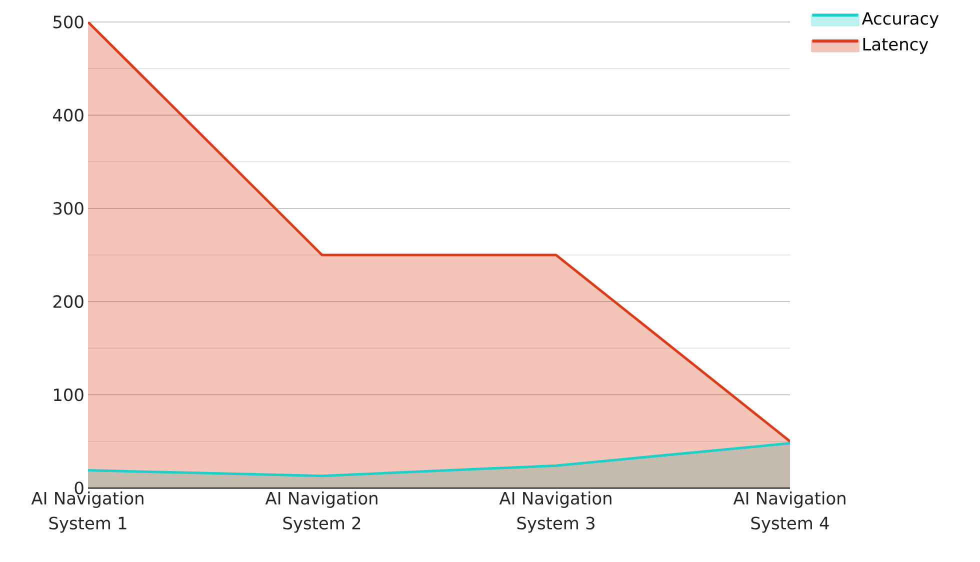 This screenshot has width=980, height=562. I want to click on x-tick-label: AI Navigation System 3, so click(555, 512).